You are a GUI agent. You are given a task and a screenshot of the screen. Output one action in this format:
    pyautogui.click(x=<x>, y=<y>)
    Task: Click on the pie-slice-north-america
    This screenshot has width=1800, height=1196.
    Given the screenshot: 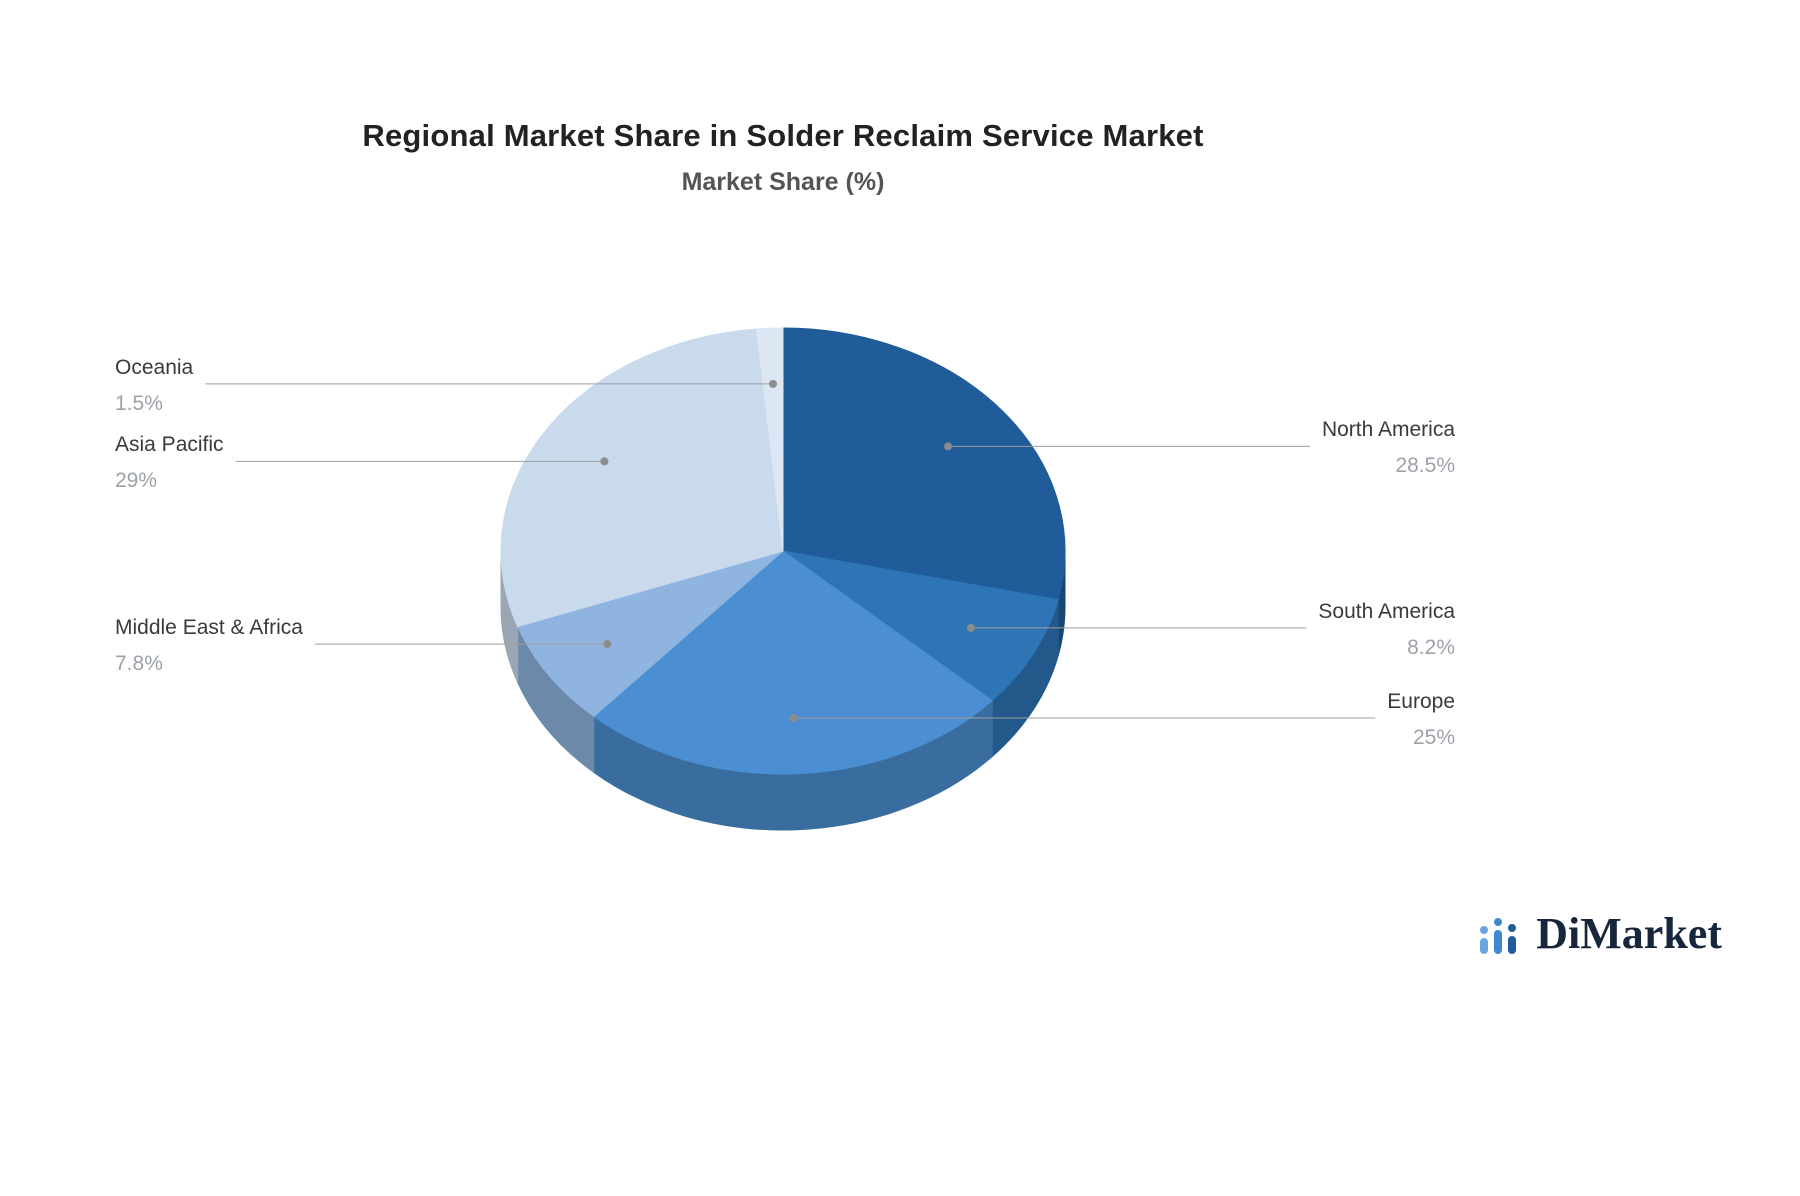 What is the action you would take?
    pyautogui.click(x=924, y=464)
    